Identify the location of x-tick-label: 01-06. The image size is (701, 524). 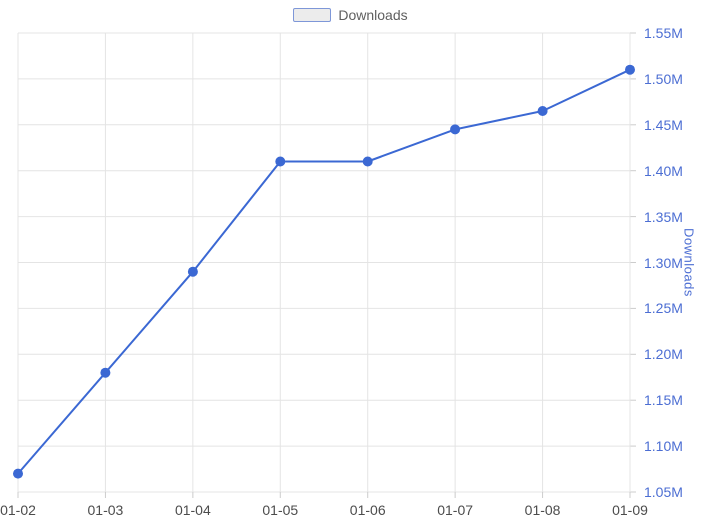
(367, 510).